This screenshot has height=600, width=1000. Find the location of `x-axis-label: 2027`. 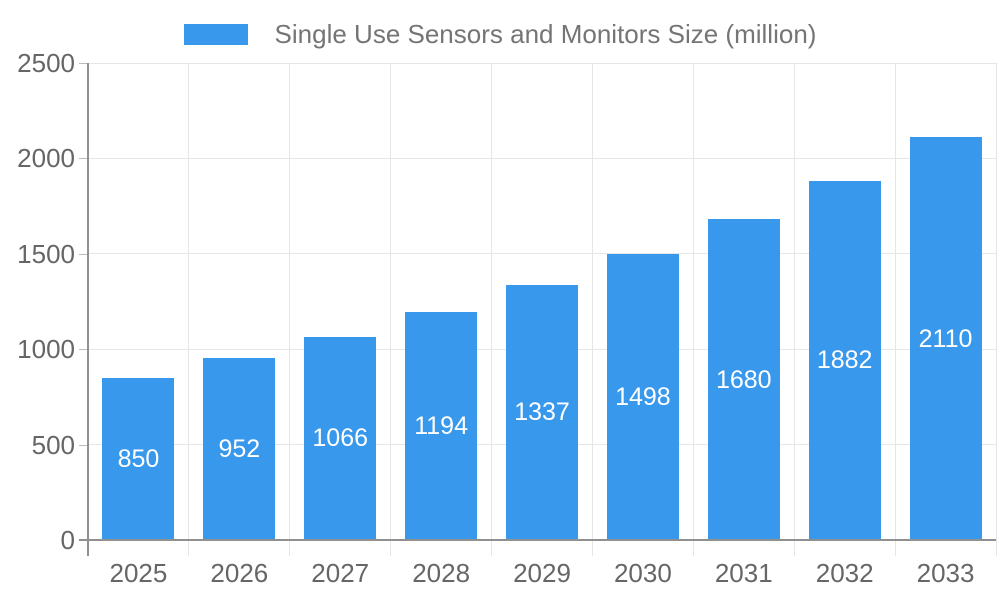

x-axis-label: 2027 is located at coordinates (340, 573).